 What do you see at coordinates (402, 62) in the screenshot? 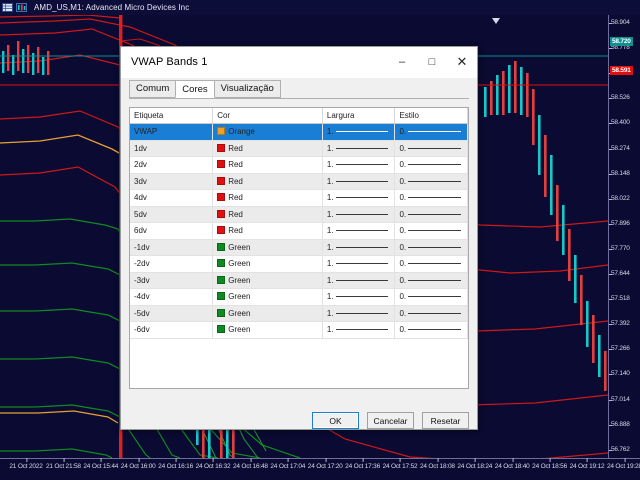
I see `minimize-button: –` at bounding box center [402, 62].